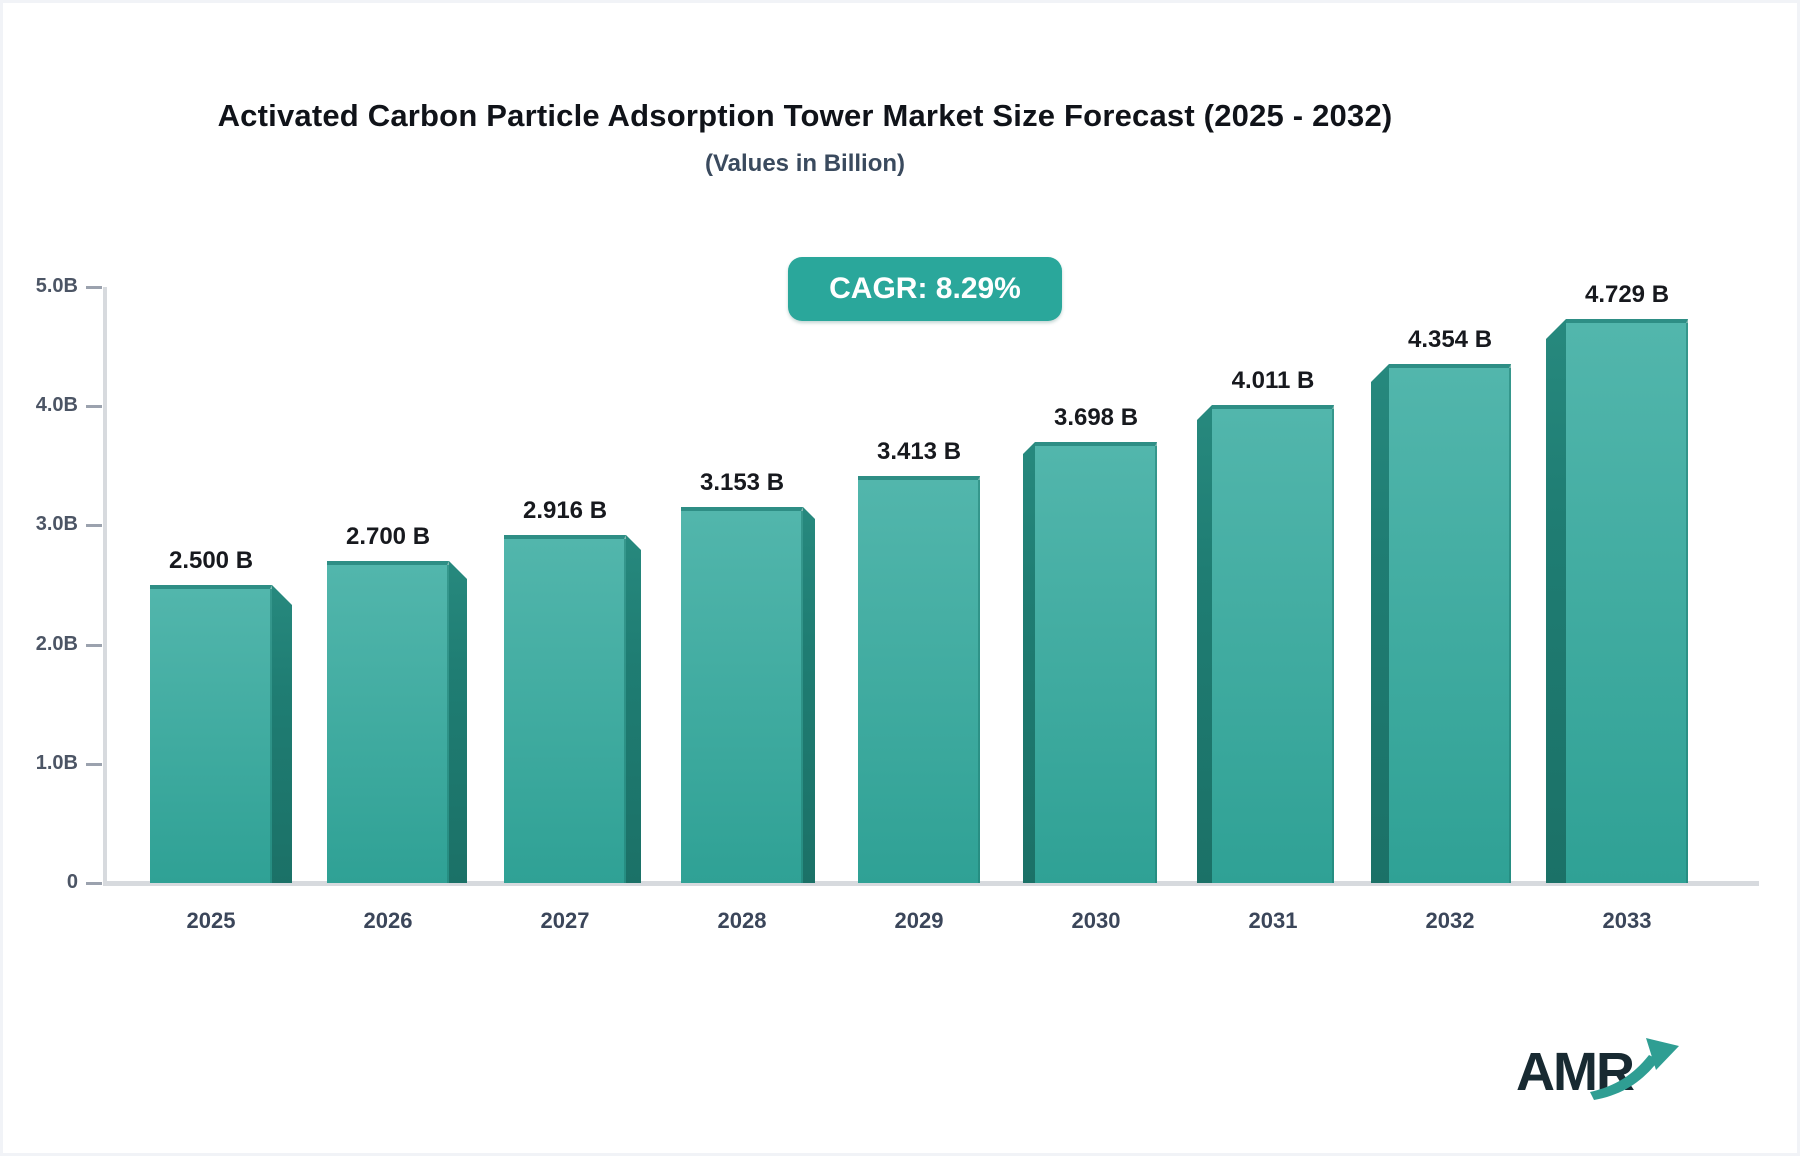 The image size is (1800, 1156). Describe the element at coordinates (565, 709) in the screenshot. I see `bar-2027` at that location.